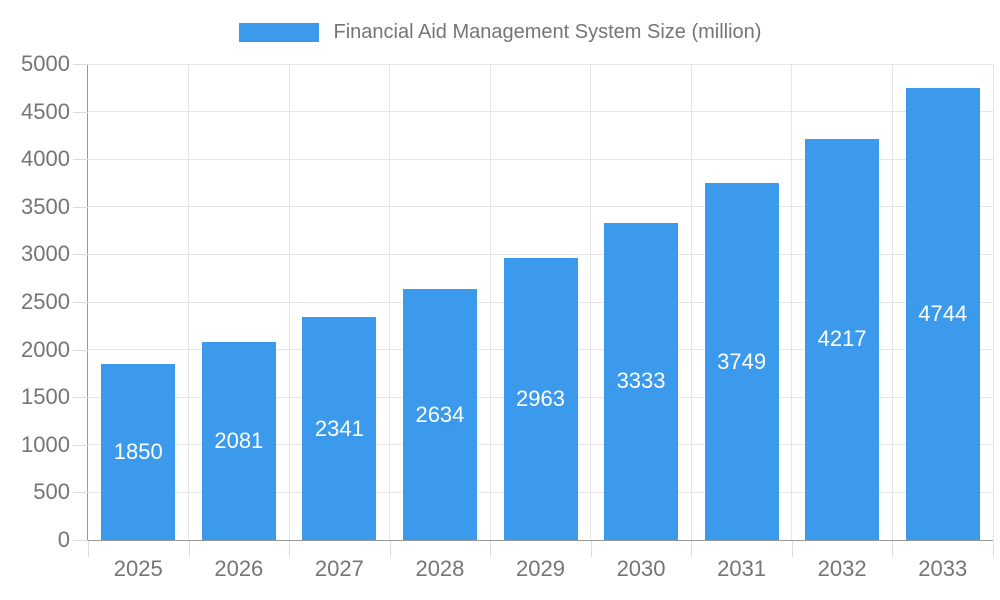 The height and width of the screenshot is (600, 1000). I want to click on bar: 3333, so click(641, 381).